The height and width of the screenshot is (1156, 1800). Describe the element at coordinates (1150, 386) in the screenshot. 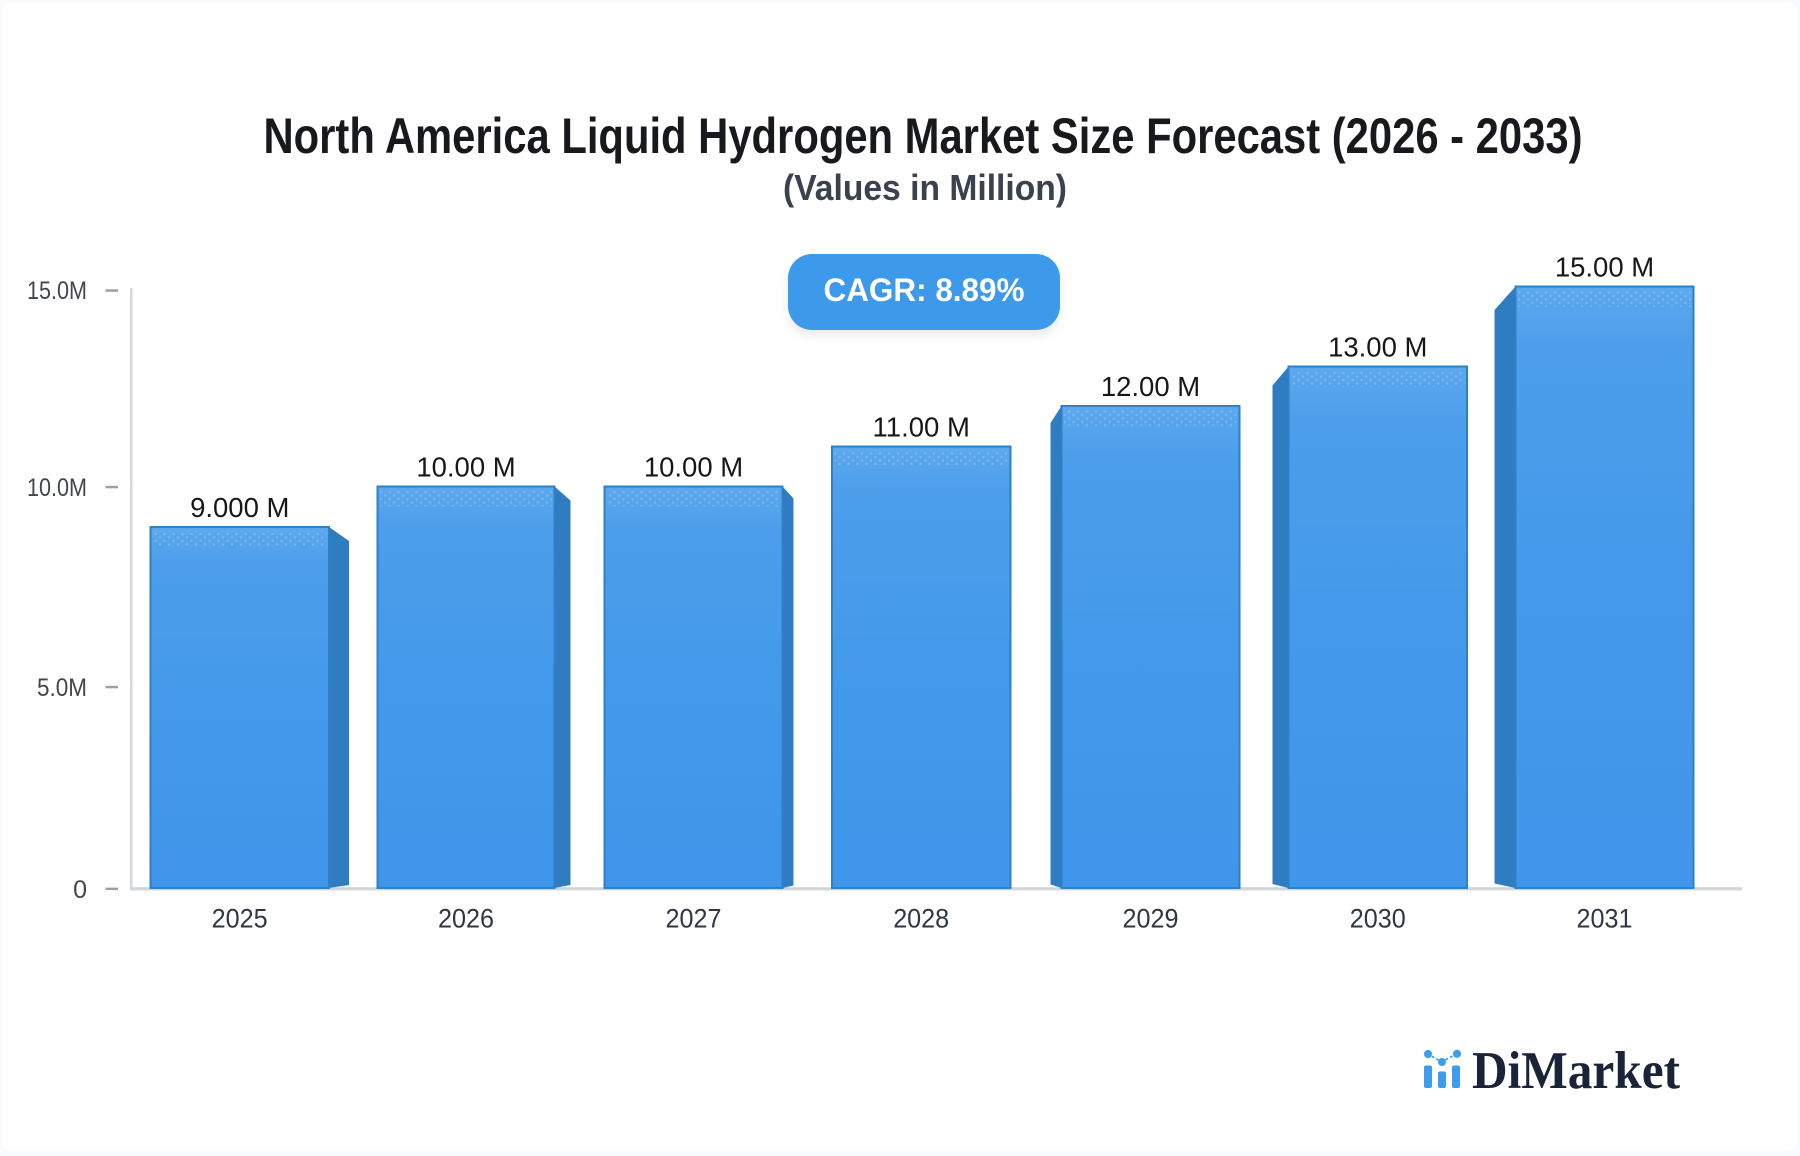

I see `svg-text: 12.00 M` at that location.